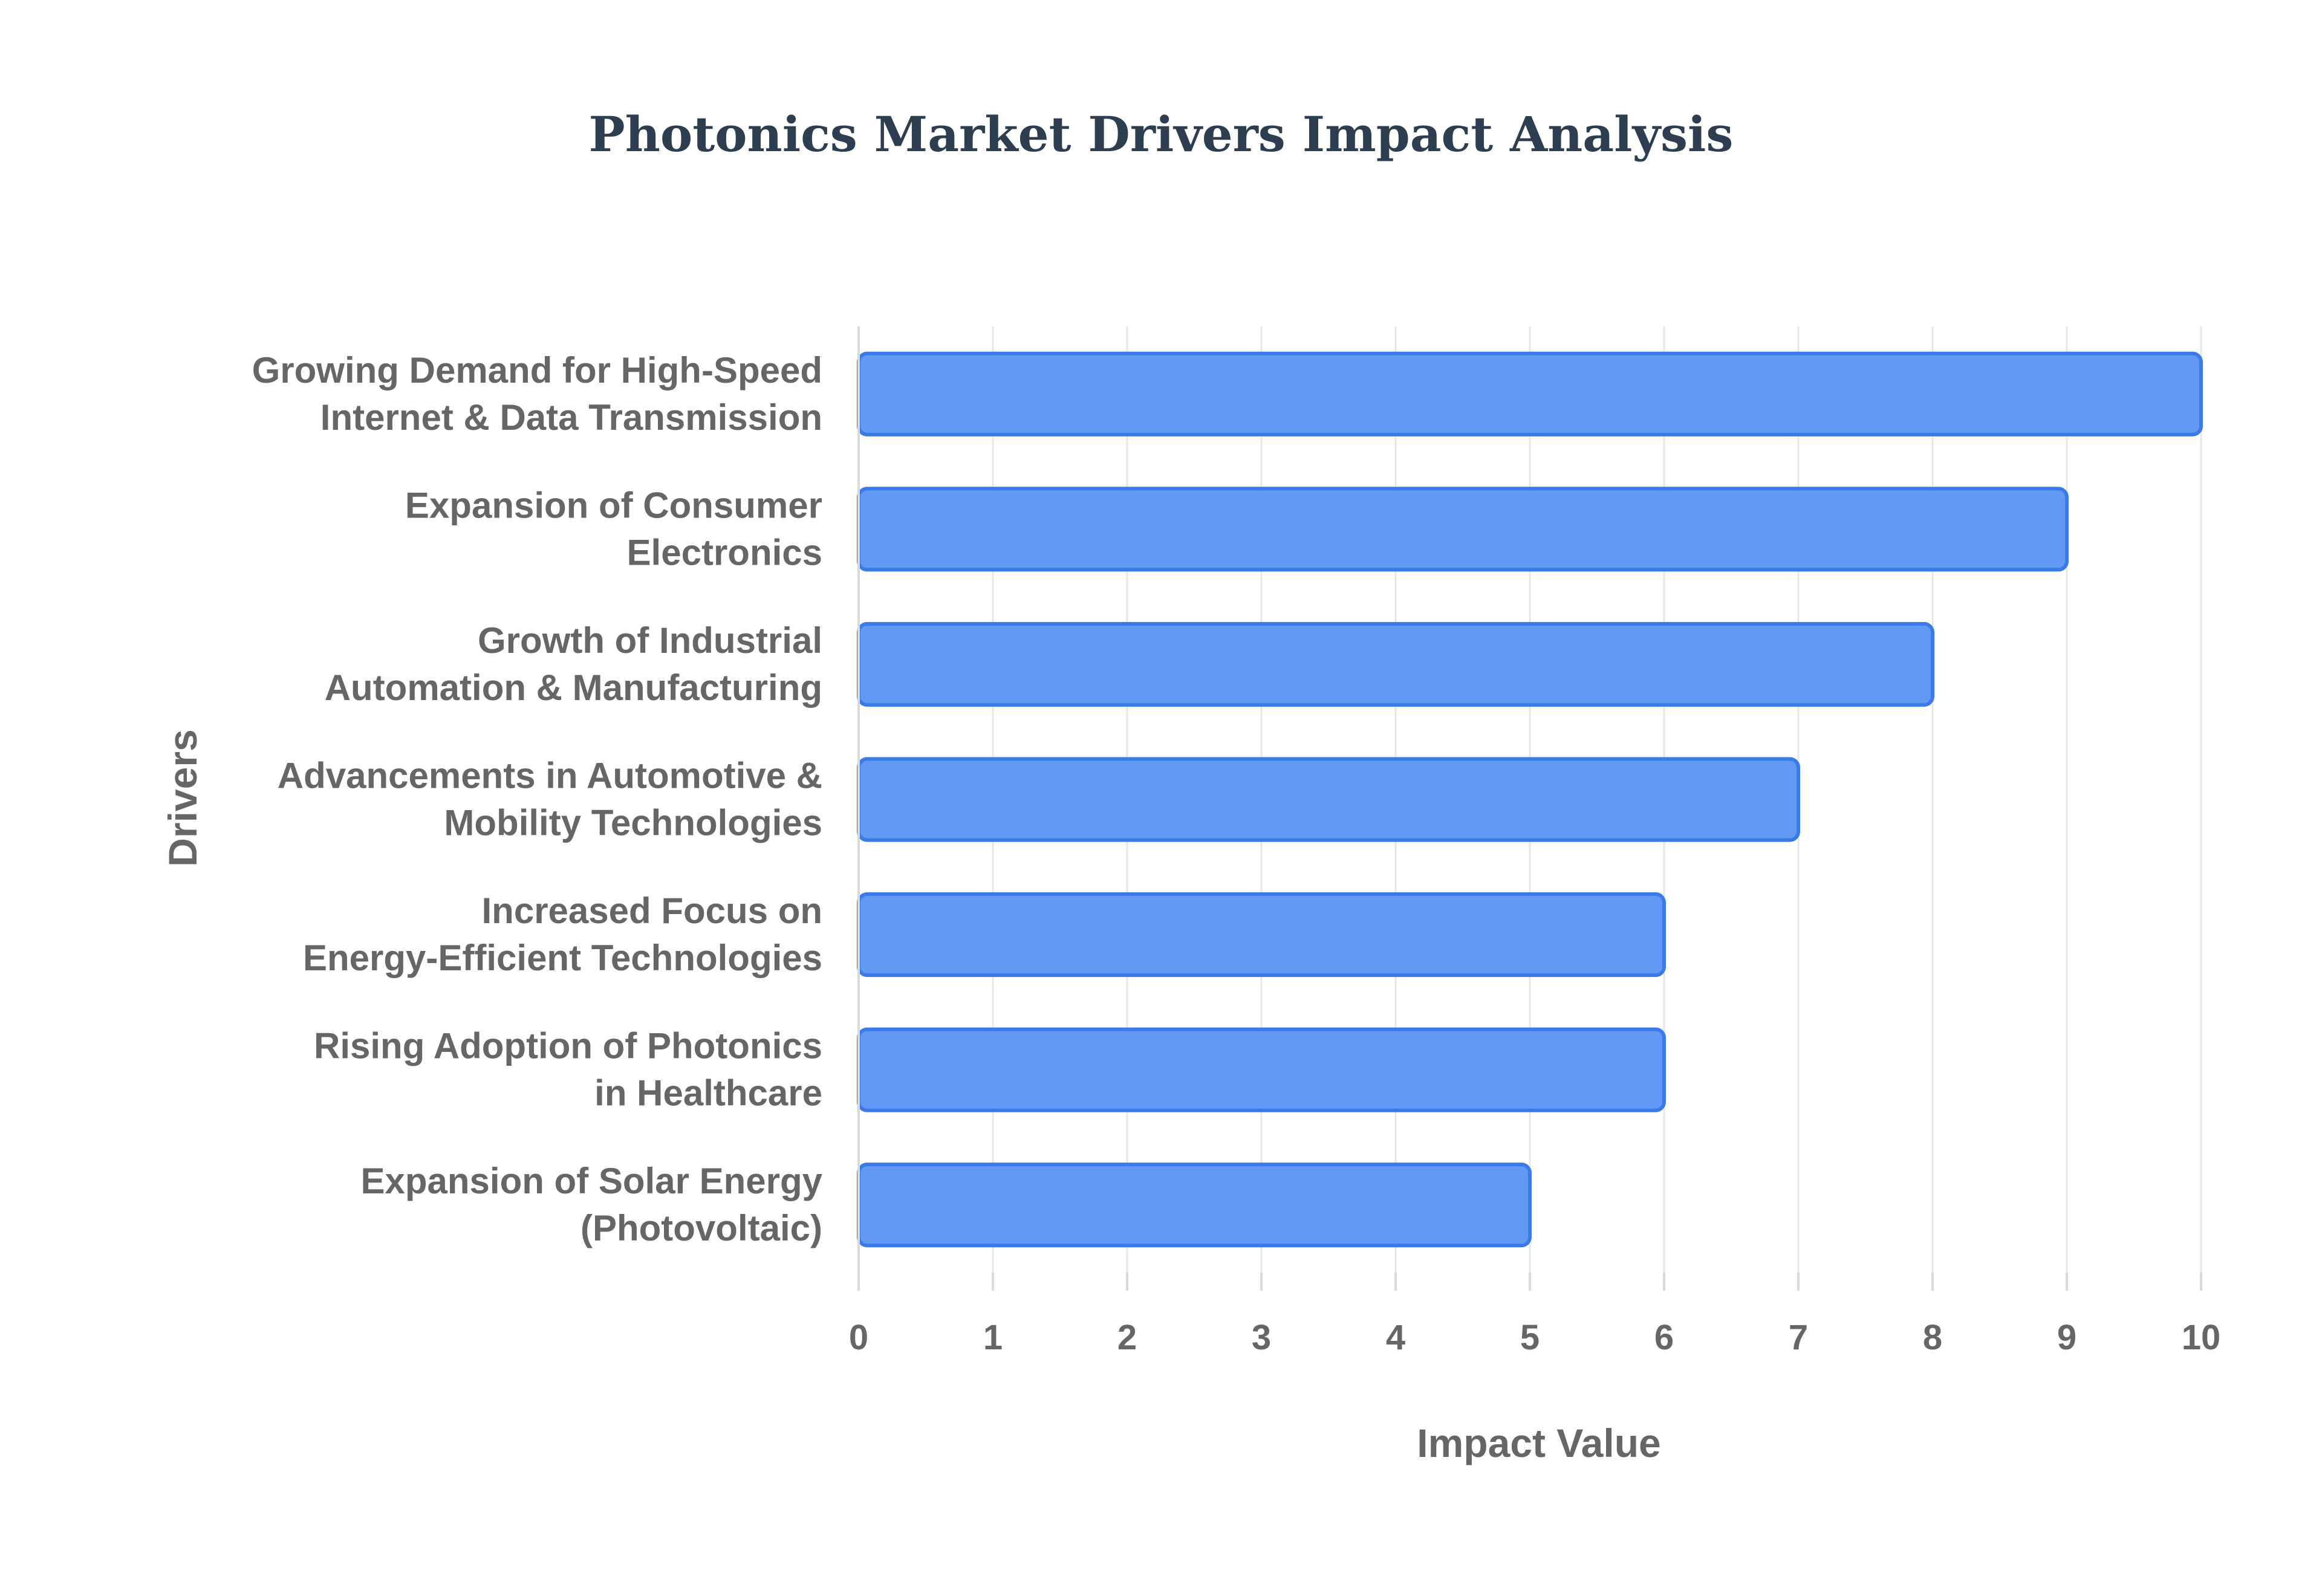 This screenshot has height=1596, width=2322. What do you see at coordinates (613, 529) in the screenshot?
I see `category-label: Expansion of Consumer Electronics` at bounding box center [613, 529].